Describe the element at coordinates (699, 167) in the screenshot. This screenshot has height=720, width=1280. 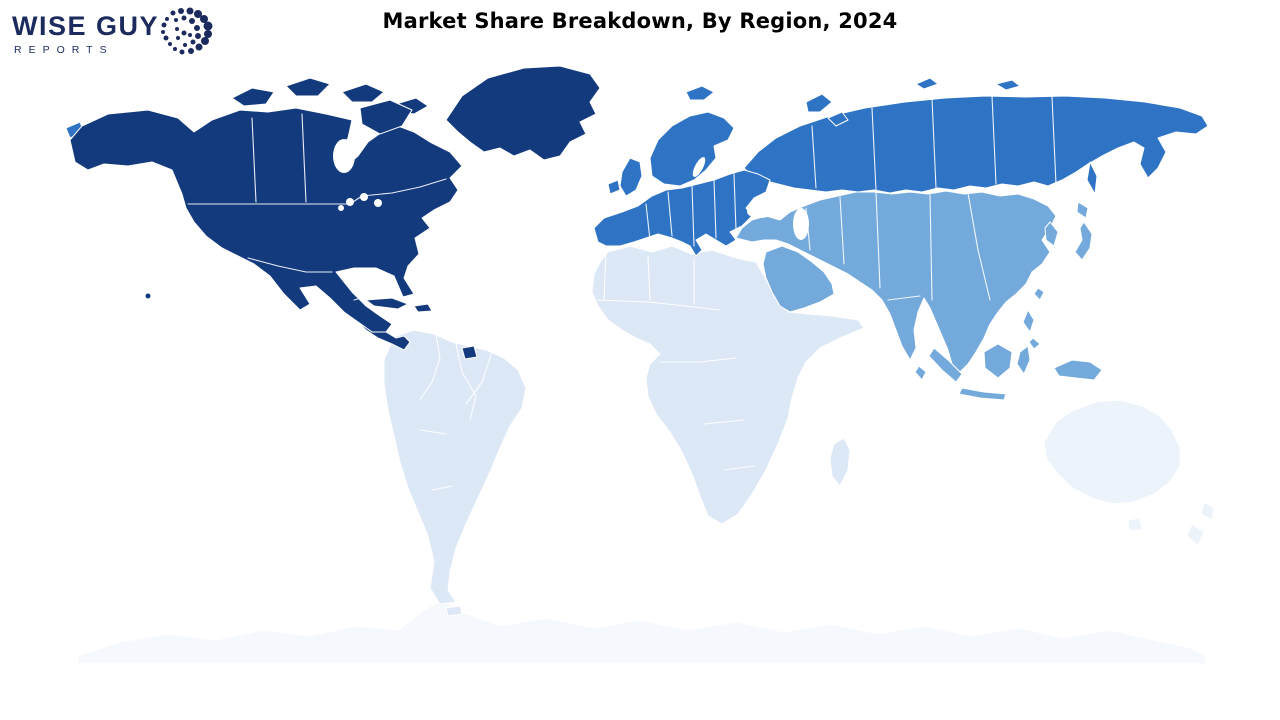
I see `baltic-sea` at that location.